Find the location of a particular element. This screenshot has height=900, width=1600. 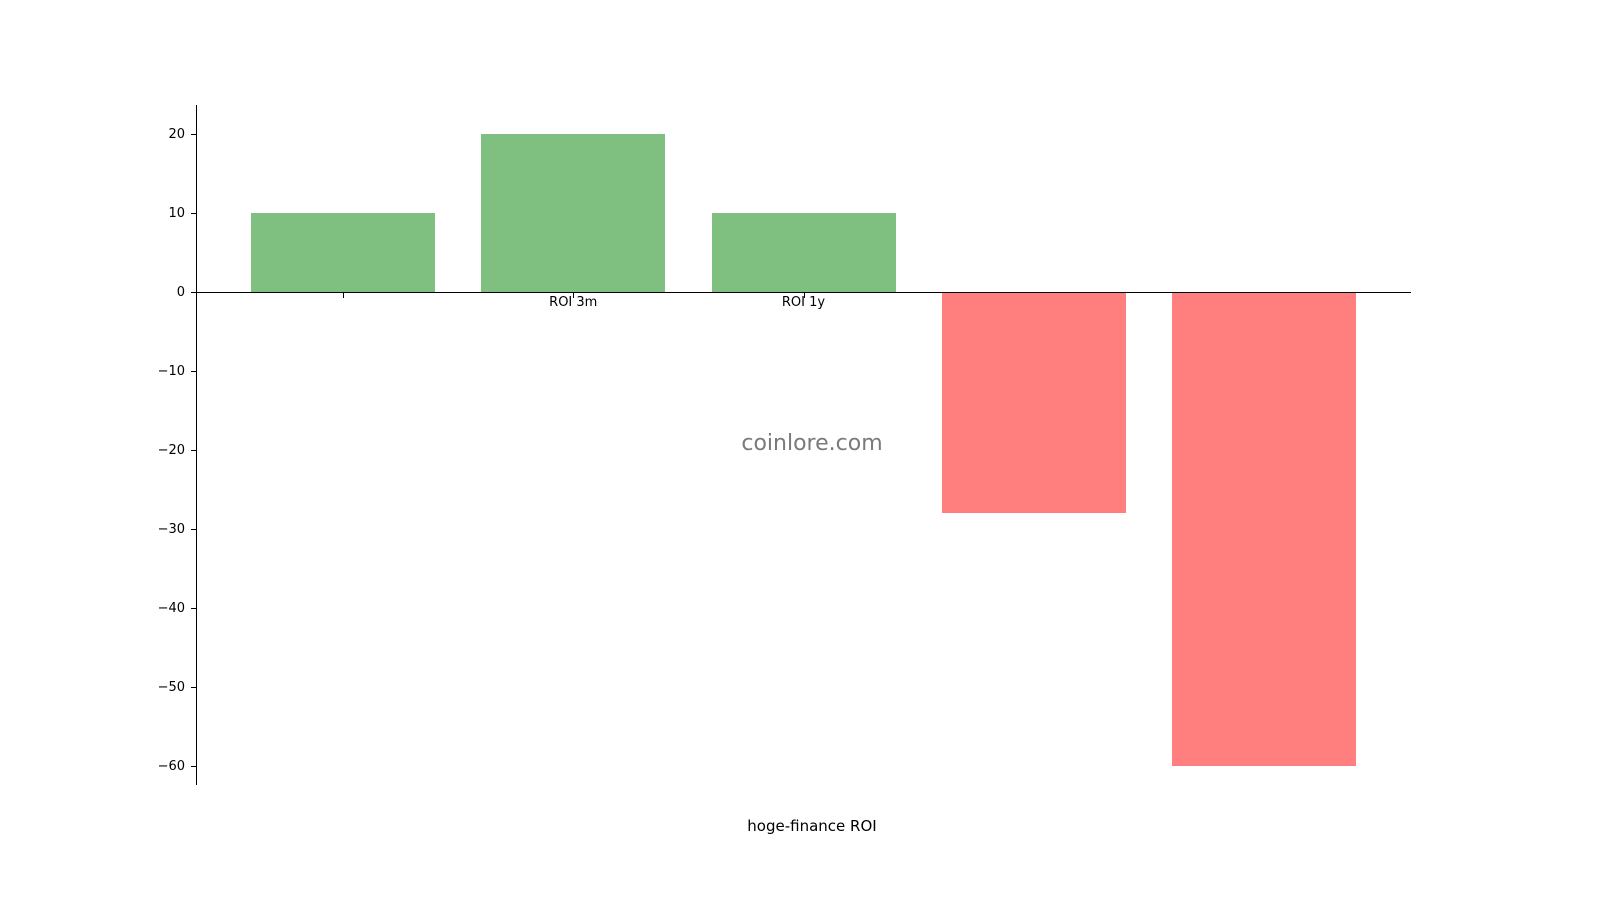

watermark-text: coinlore.com is located at coordinates (812, 443).